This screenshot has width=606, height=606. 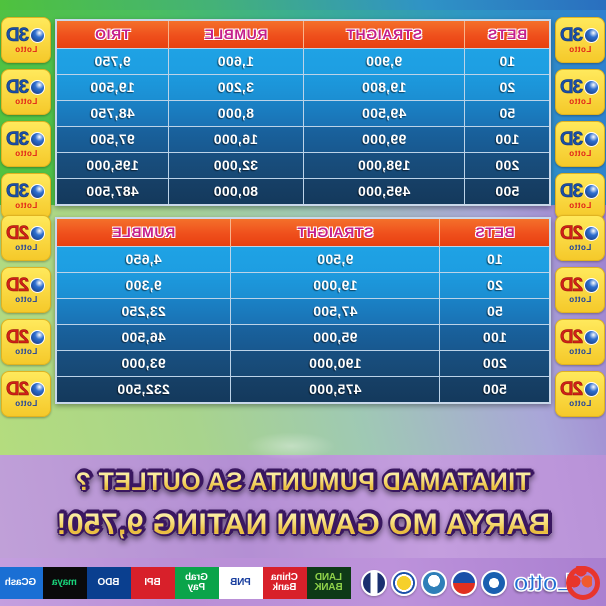 What do you see at coordinates (26, 118) in the screenshot?
I see `rail-right-3d: 3D Lotto 3D Lotto 3D Lotto` at bounding box center [26, 118].